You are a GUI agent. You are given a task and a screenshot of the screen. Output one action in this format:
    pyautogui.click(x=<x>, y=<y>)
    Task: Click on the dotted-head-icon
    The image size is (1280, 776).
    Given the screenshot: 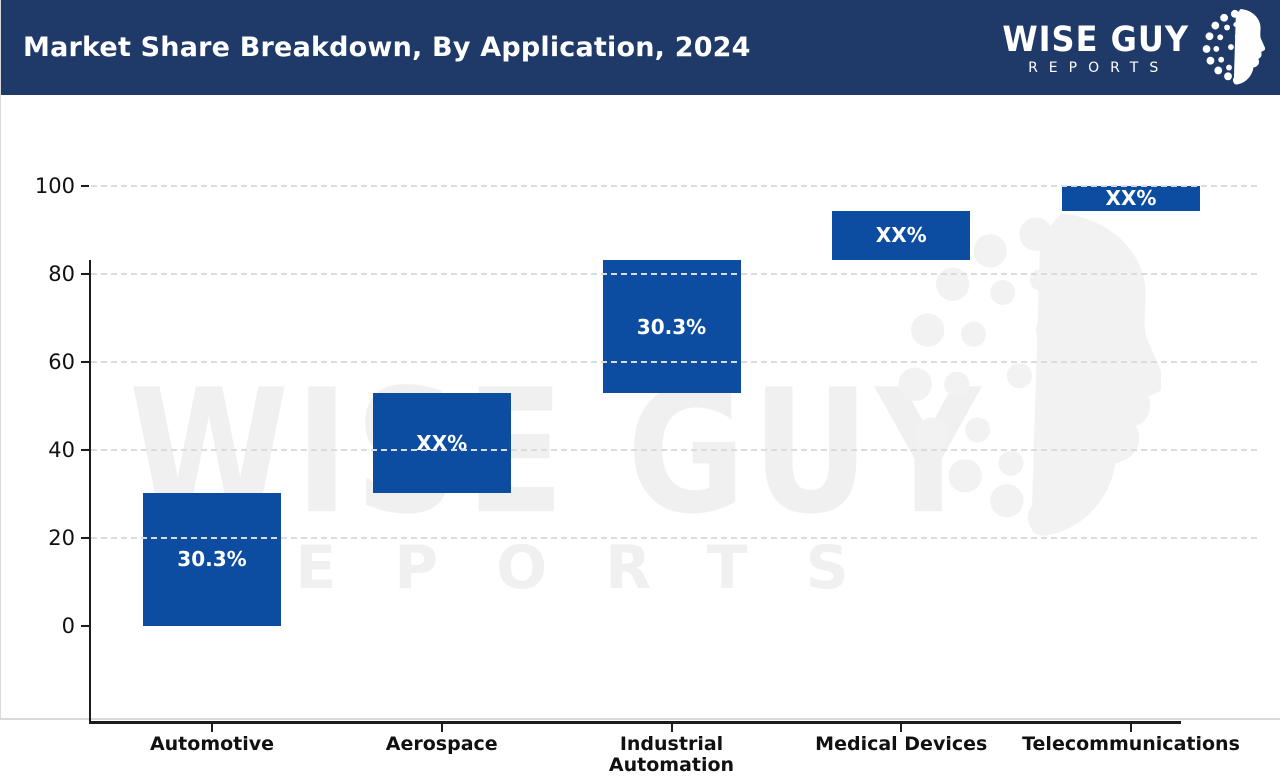 What is the action you would take?
    pyautogui.click(x=1233, y=46)
    